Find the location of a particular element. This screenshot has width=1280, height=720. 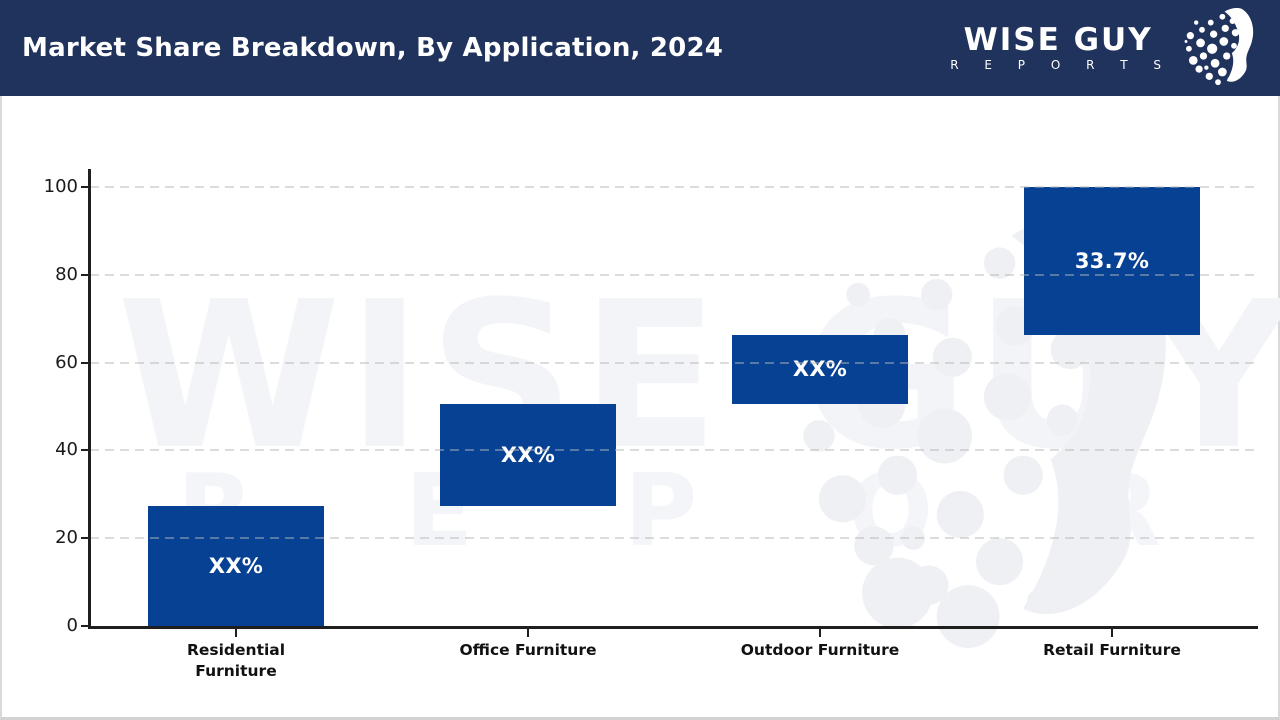

category-label: Office Furniture is located at coordinates (528, 650).